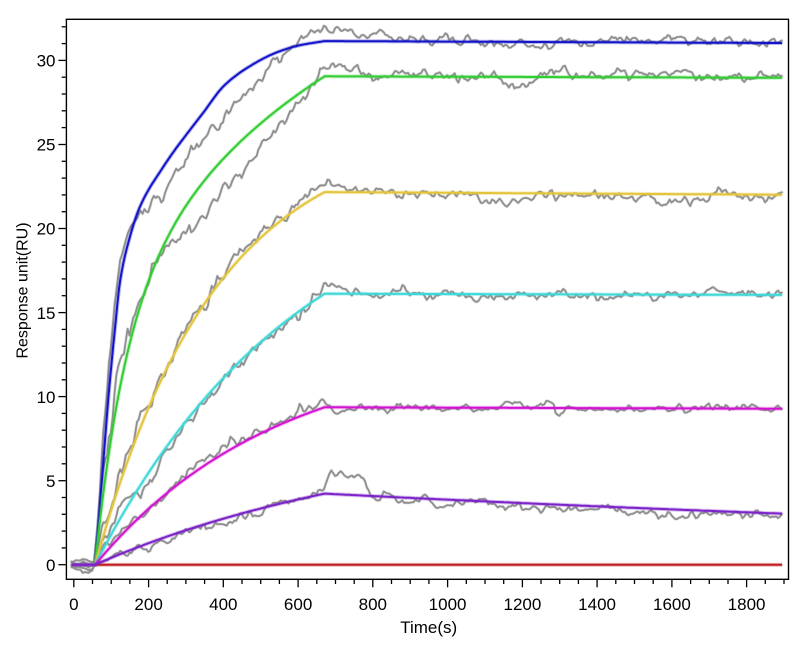 The height and width of the screenshot is (650, 801). What do you see at coordinates (46, 229) in the screenshot?
I see `svg-text: 20` at bounding box center [46, 229].